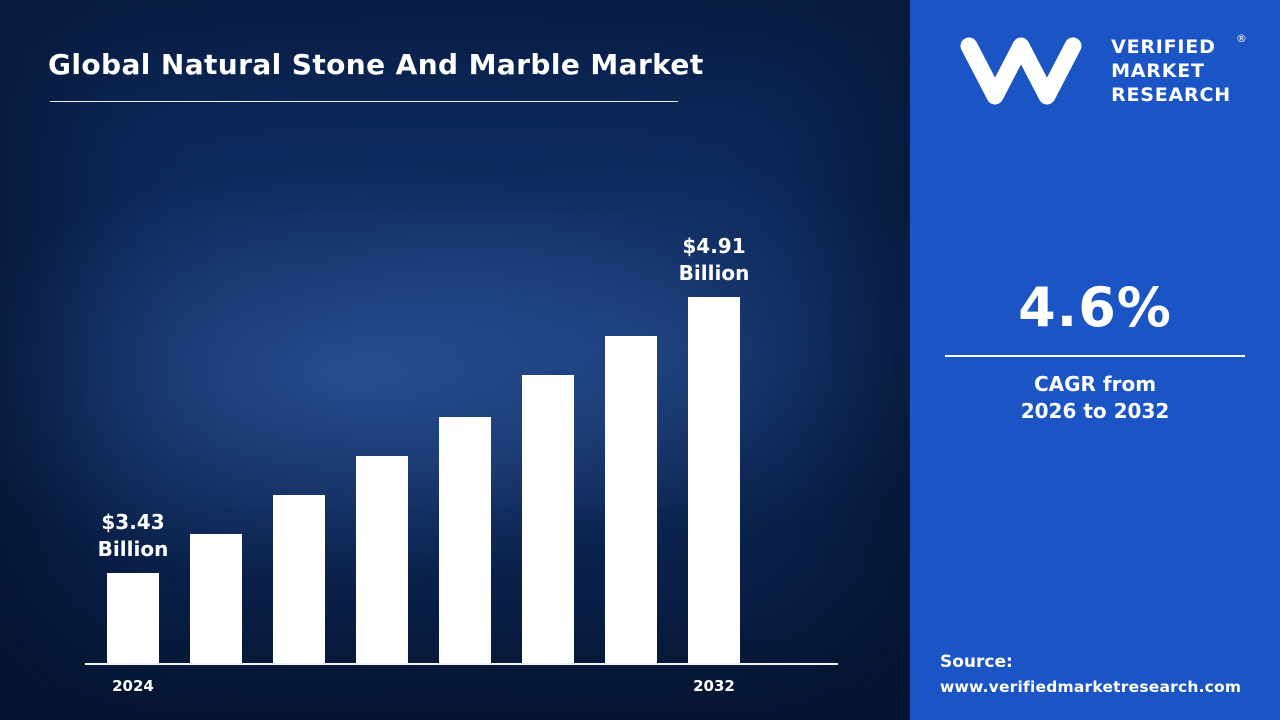  What do you see at coordinates (376, 64) in the screenshot?
I see `page-title: Global Natural Stone And Marble Market` at bounding box center [376, 64].